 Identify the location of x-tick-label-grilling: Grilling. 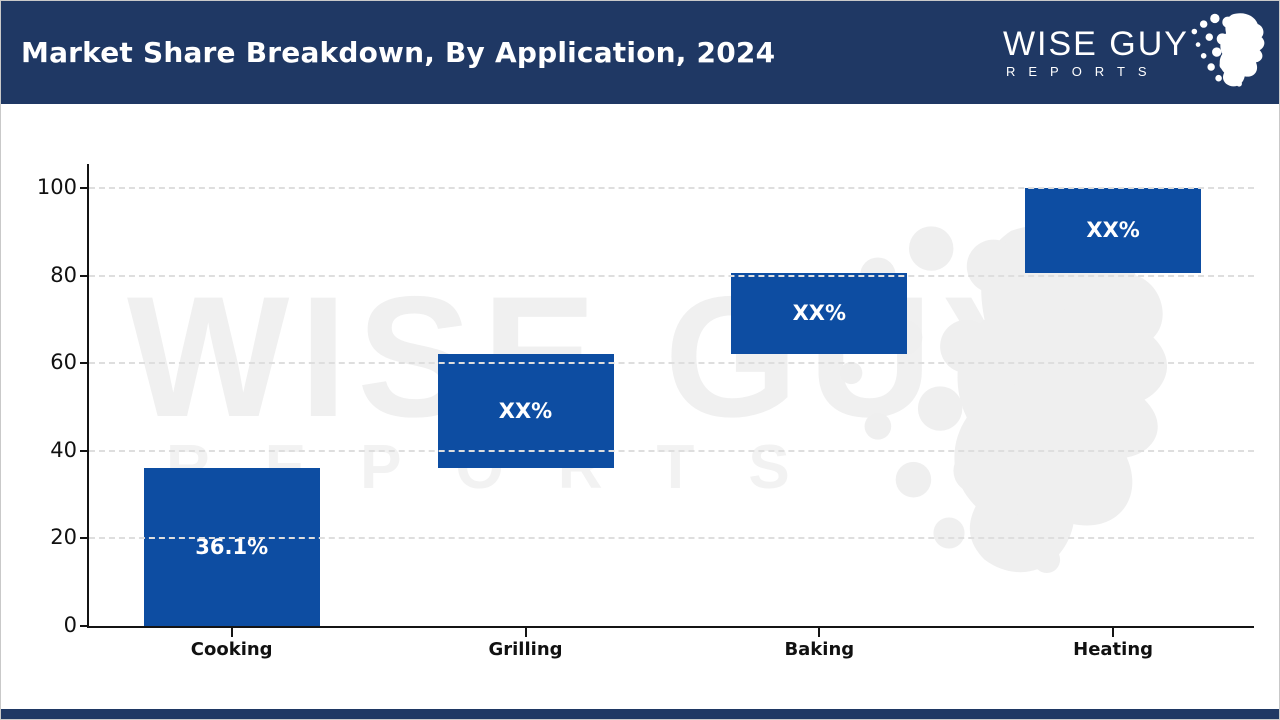
(525, 649).